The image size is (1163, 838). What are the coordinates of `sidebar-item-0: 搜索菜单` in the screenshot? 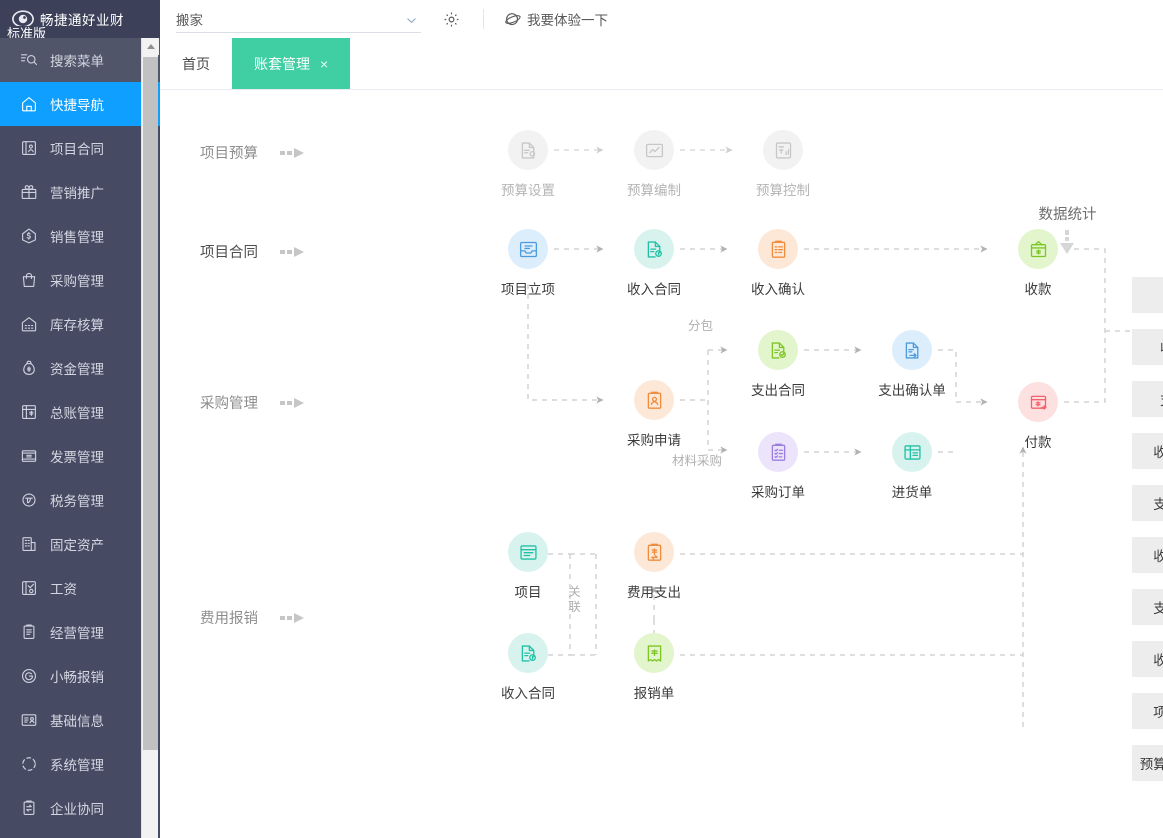 It's located at (80, 60).